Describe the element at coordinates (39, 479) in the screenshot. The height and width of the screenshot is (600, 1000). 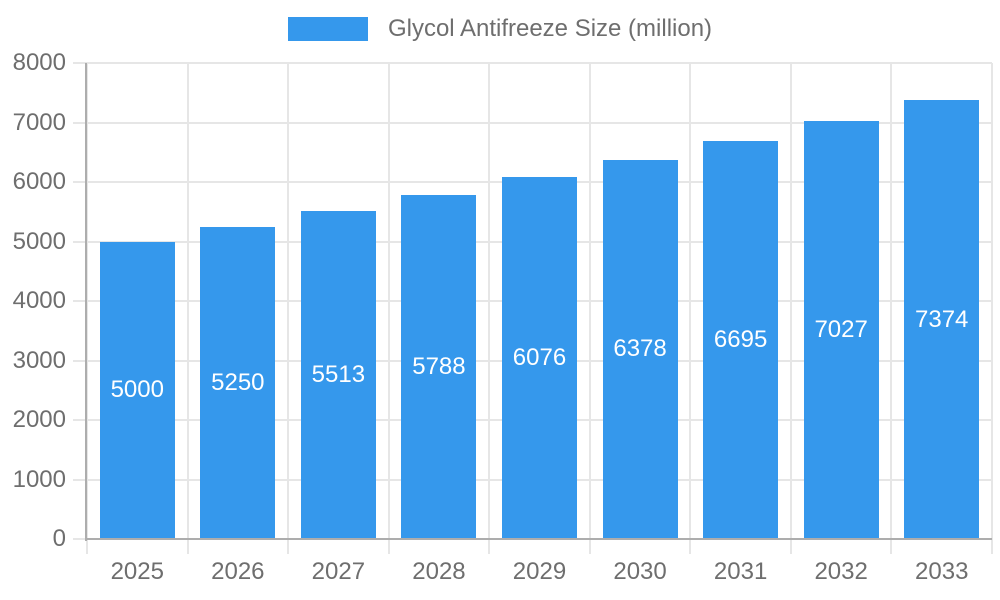
I see `y-tick-label: 1000` at that location.